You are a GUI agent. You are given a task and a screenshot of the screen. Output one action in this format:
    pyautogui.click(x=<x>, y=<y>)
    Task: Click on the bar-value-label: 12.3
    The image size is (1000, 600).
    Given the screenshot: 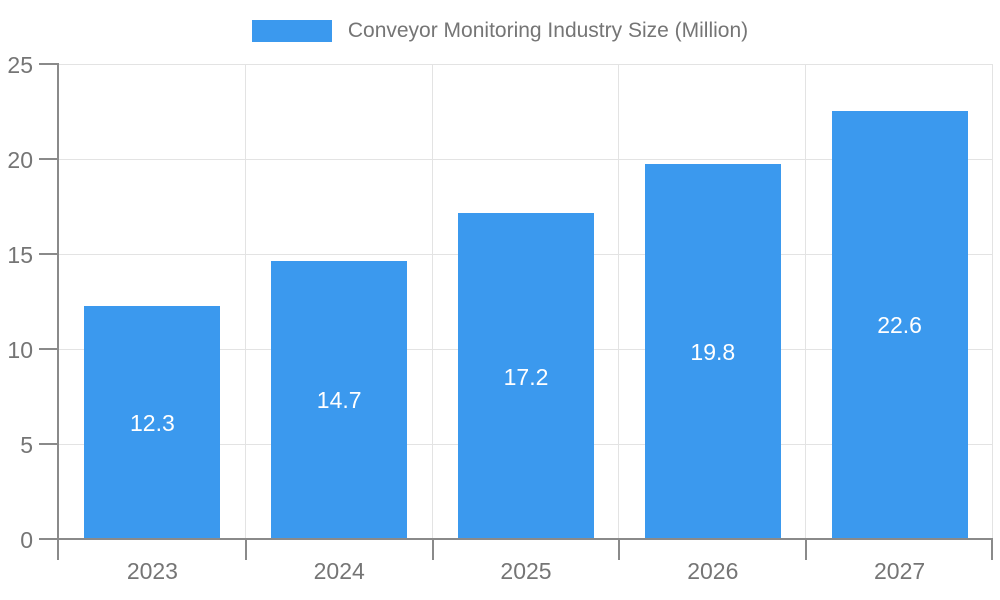 What is the action you would take?
    pyautogui.click(x=152, y=423)
    